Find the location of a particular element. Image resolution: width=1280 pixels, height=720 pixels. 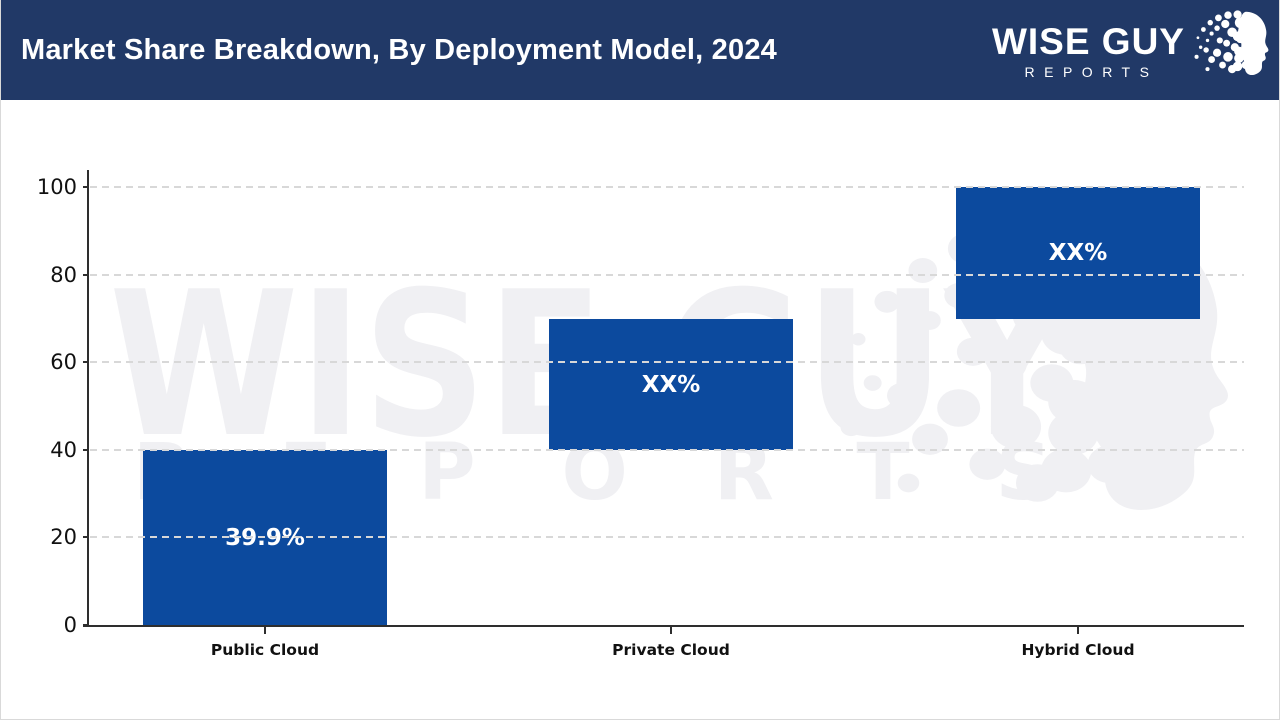

y-axis-tick-label: 0 is located at coordinates (70, 625).